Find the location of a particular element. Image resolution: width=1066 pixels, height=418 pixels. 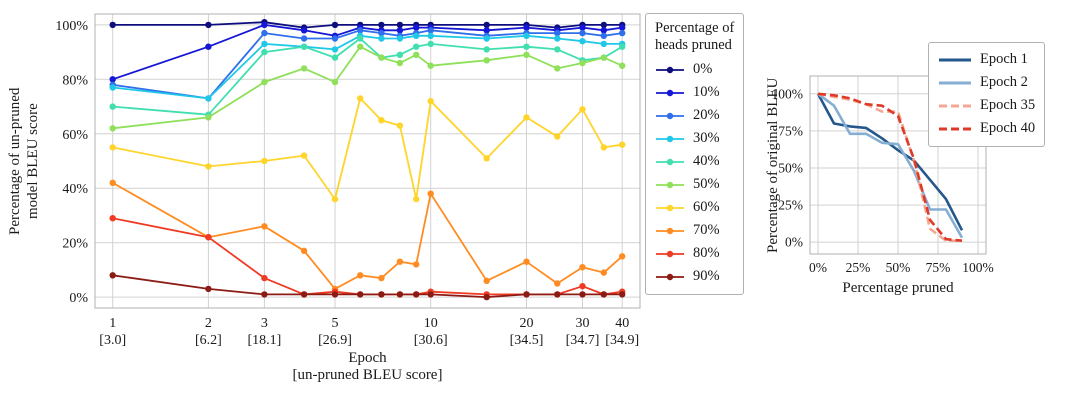

left-legend-label: 40% is located at coordinates (706, 161).